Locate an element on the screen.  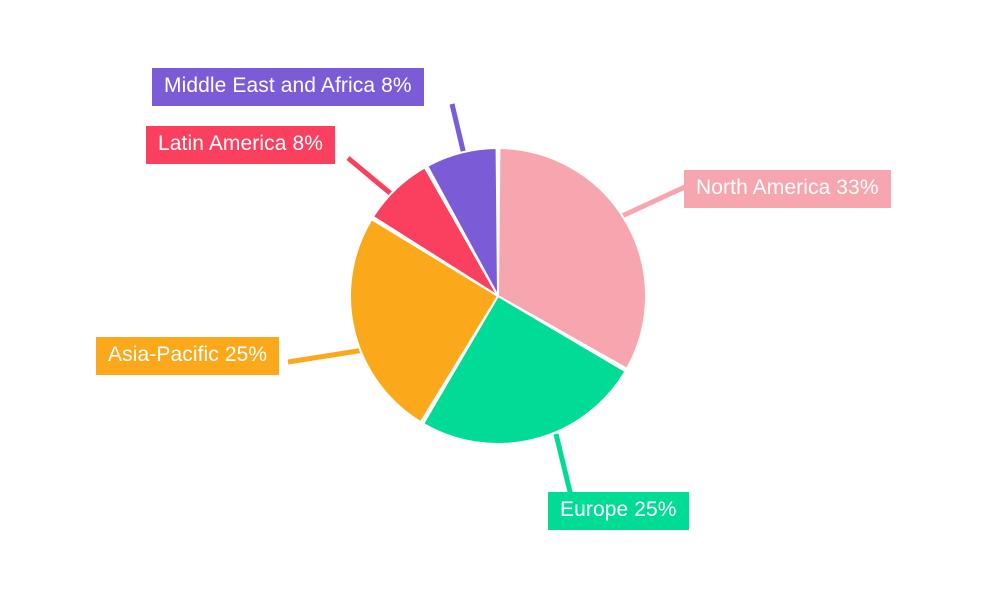
callout-latin-america-text: Latin America 8% is located at coordinates (241, 143).